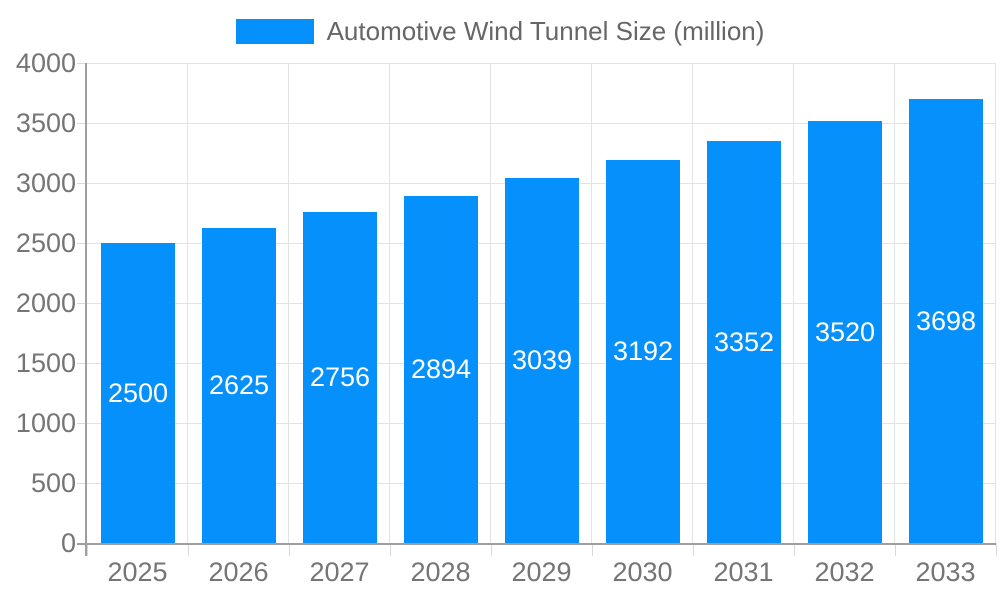 The width and height of the screenshot is (1000, 600). What do you see at coordinates (45, 243) in the screenshot?
I see `y-tick-label: 2500` at bounding box center [45, 243].